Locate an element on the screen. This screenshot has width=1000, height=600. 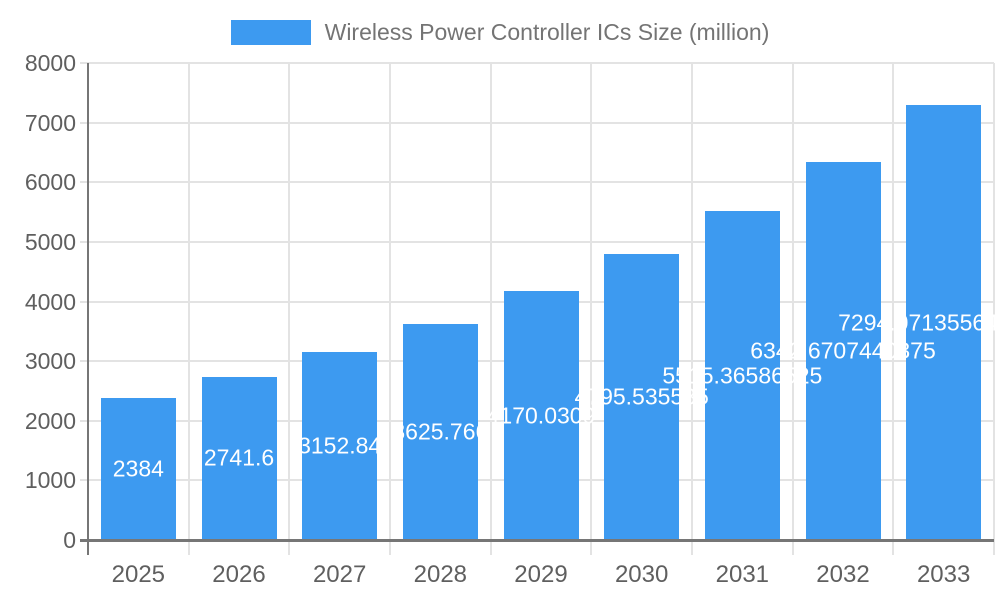
x-tick-label: 2026 is located at coordinates (239, 574).